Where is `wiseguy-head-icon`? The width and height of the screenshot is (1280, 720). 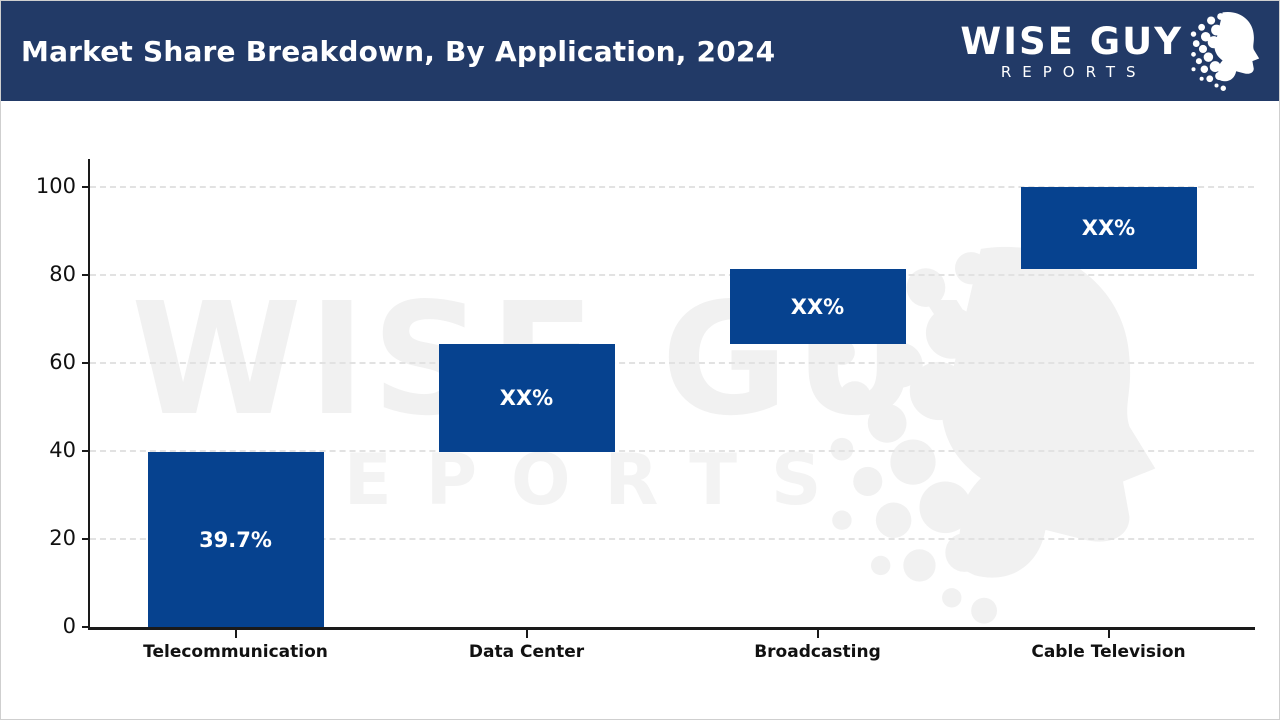 wiseguy-head-icon is located at coordinates (1225, 51).